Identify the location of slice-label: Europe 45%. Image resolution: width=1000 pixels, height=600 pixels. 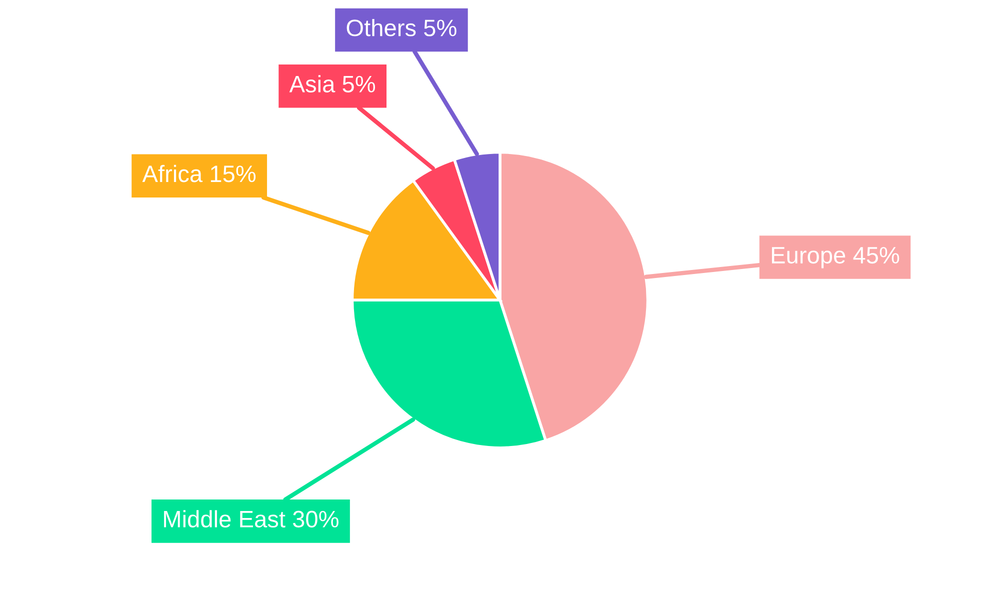
(836, 257).